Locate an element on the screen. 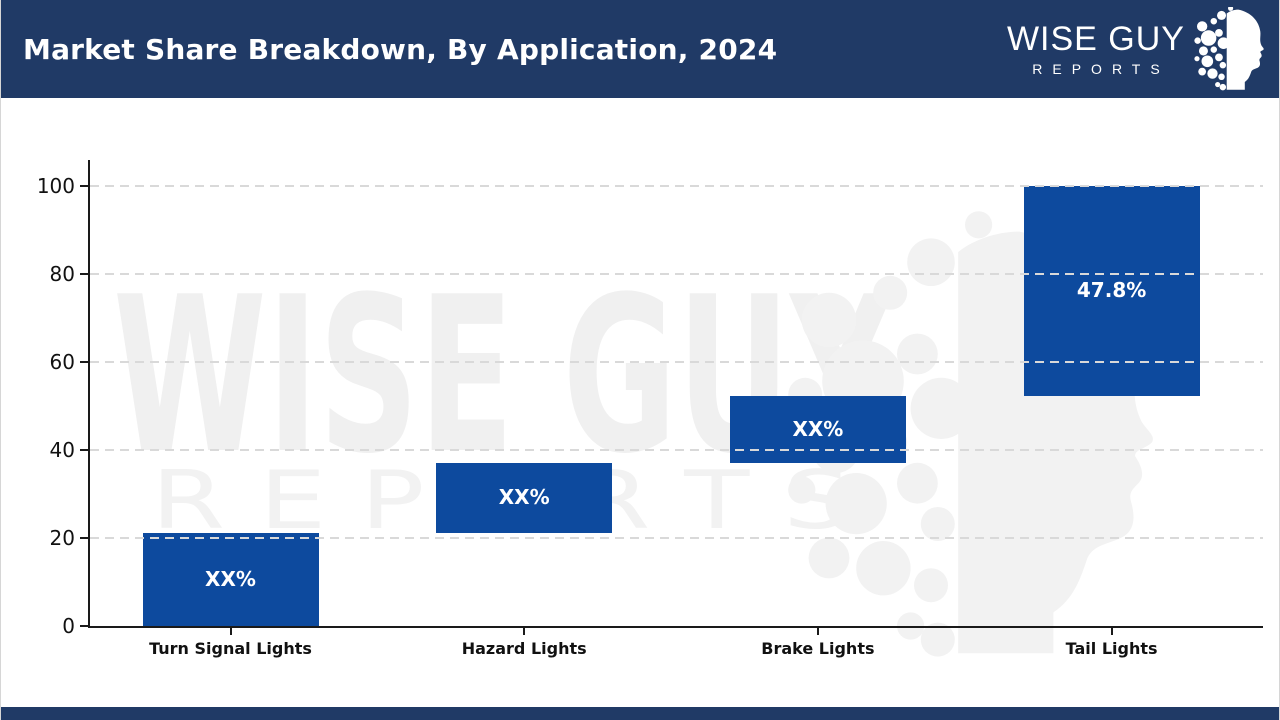 The image size is (1280, 720). x-category-label: Hazard Lights is located at coordinates (524, 648).